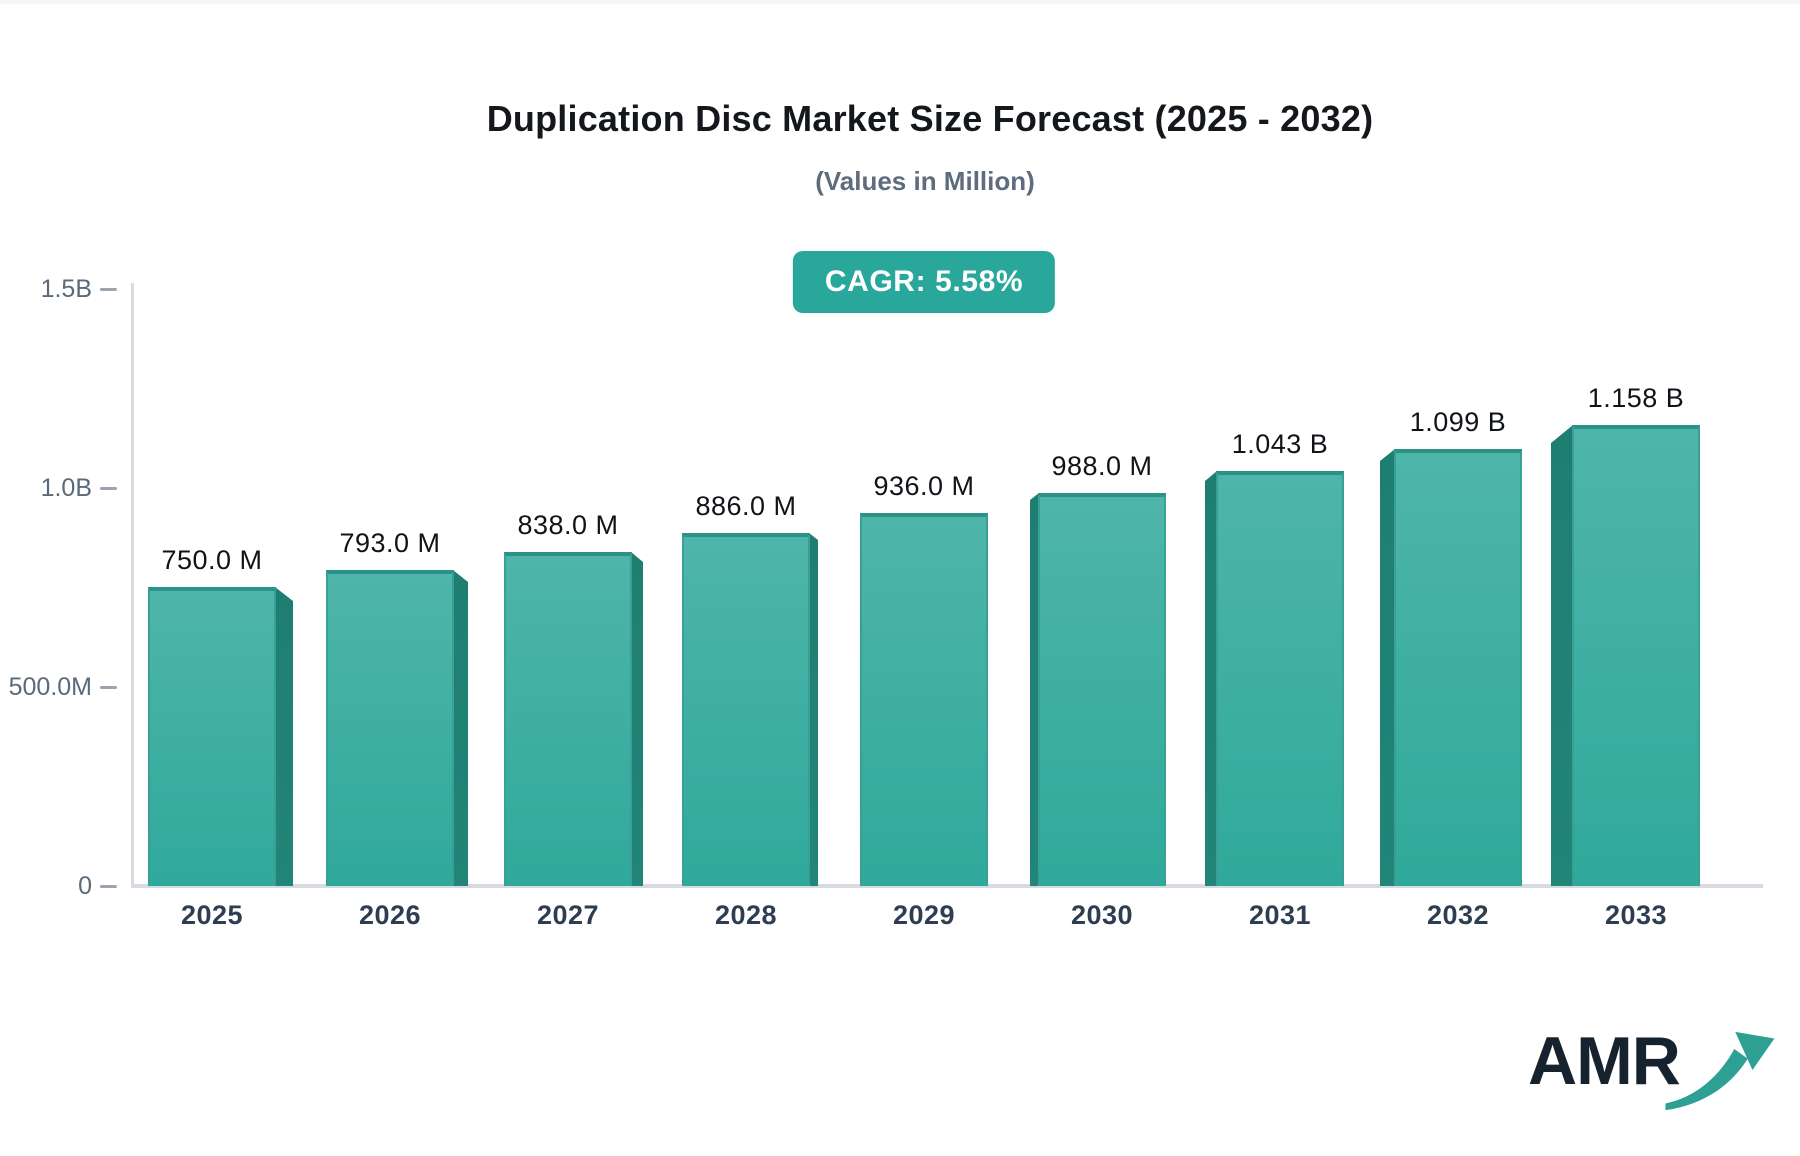 The width and height of the screenshot is (1800, 1156). Describe the element at coordinates (132, 584) in the screenshot. I see `y-axis-line` at that location.